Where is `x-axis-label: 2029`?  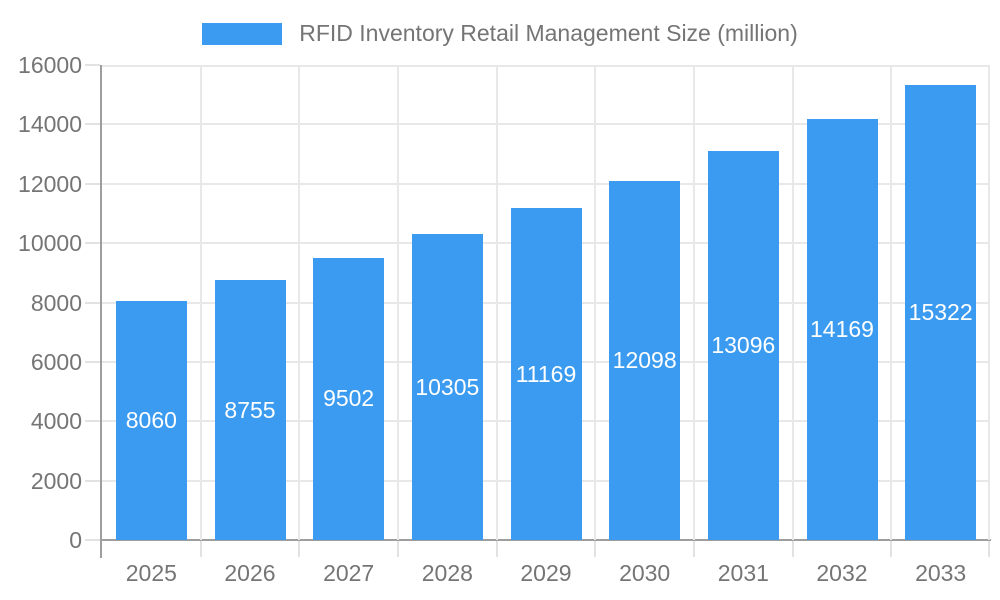
x-axis-label: 2029 is located at coordinates (546, 573).